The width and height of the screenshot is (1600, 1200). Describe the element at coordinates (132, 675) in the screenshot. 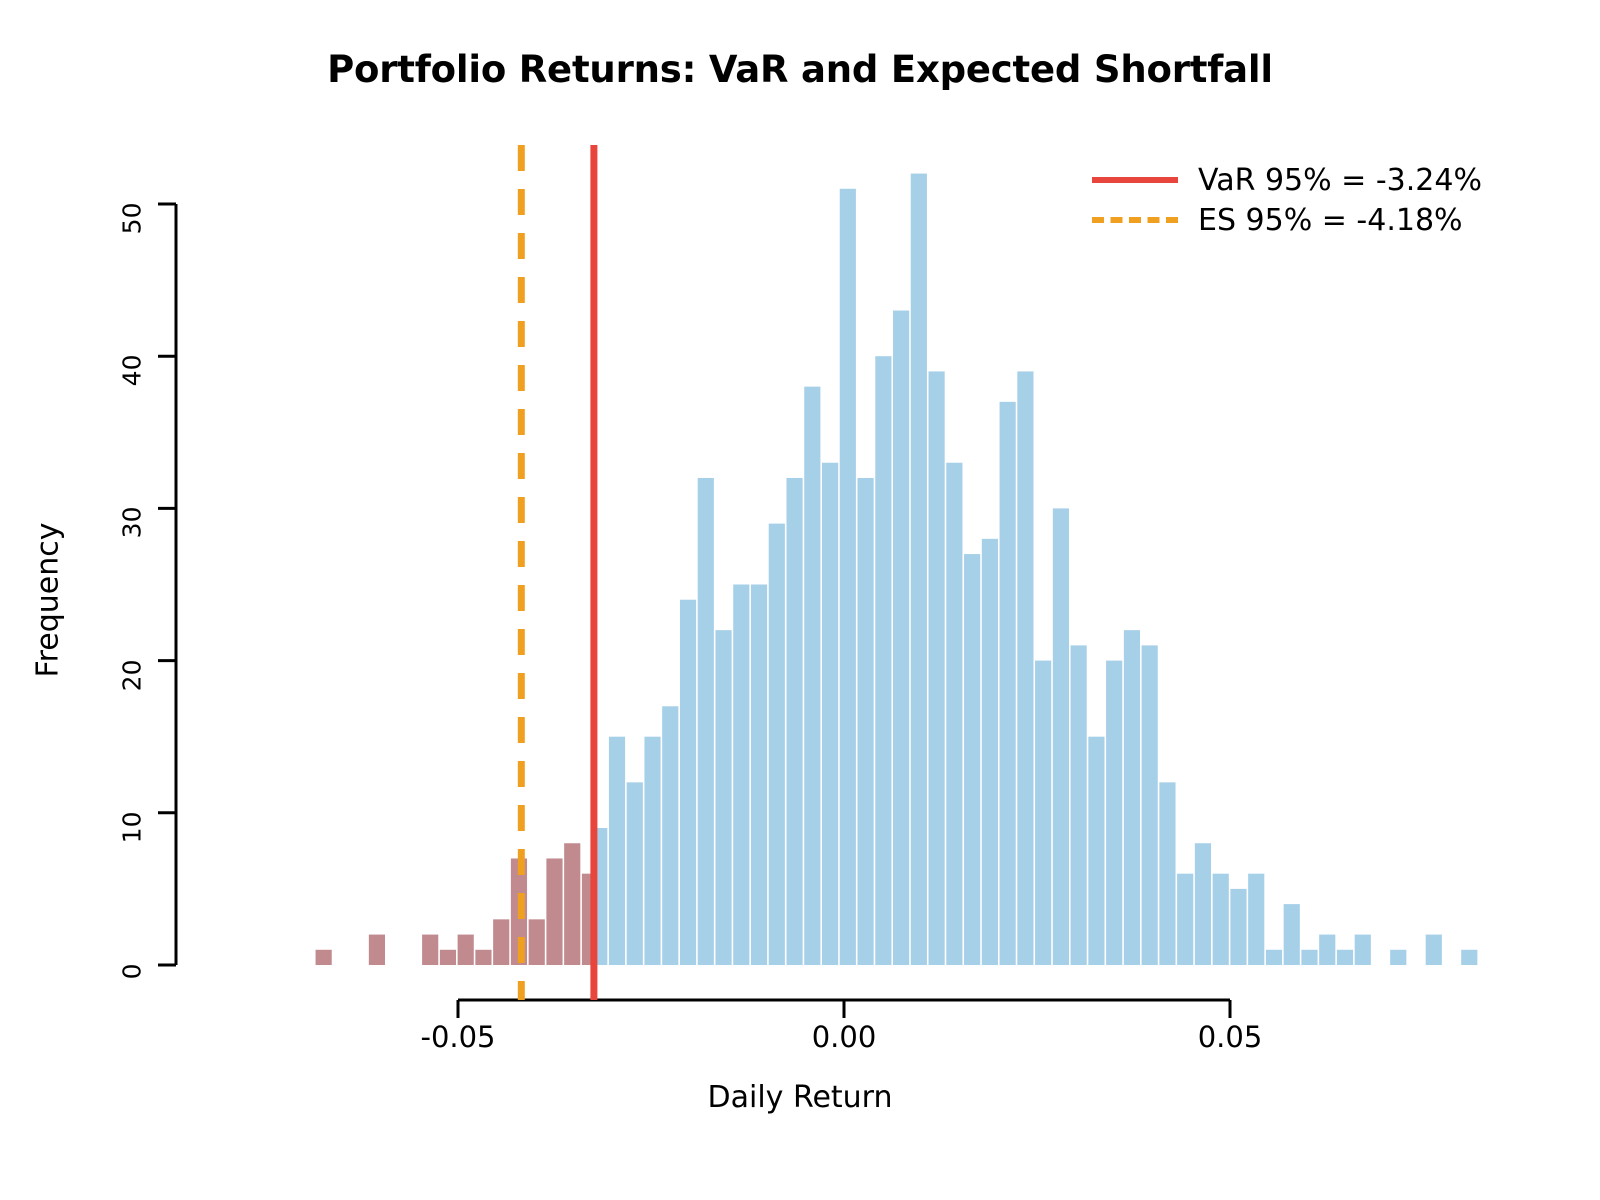

I see `y-axis-tick-label: 20` at that location.